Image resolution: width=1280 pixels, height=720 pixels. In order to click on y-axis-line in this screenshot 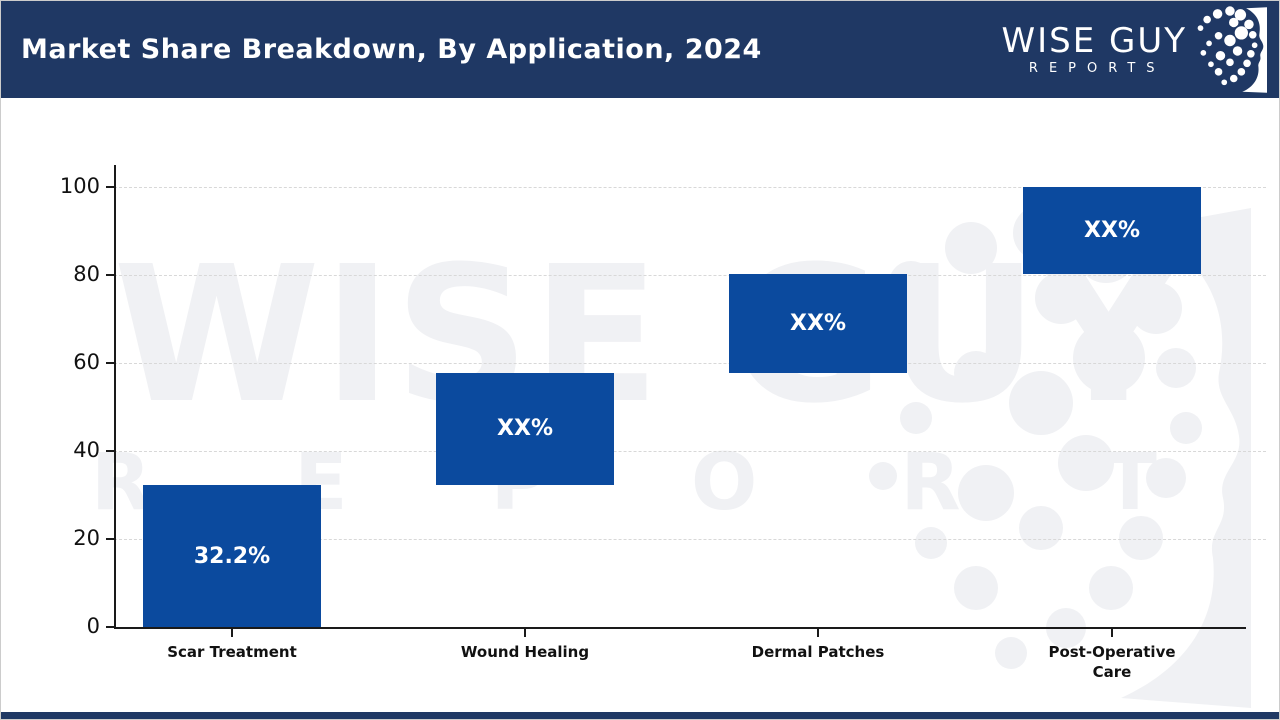, I will do `click(115, 397)`.